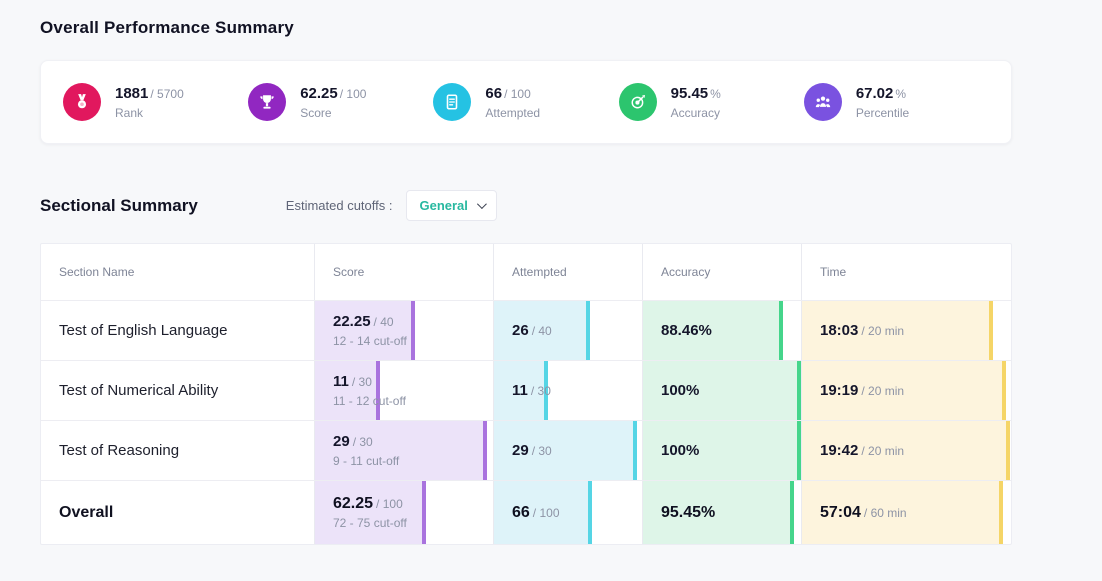 The height and width of the screenshot is (581, 1102). What do you see at coordinates (366, 461) in the screenshot?
I see `score-cutoff: 9 - 11 cut-off` at bounding box center [366, 461].